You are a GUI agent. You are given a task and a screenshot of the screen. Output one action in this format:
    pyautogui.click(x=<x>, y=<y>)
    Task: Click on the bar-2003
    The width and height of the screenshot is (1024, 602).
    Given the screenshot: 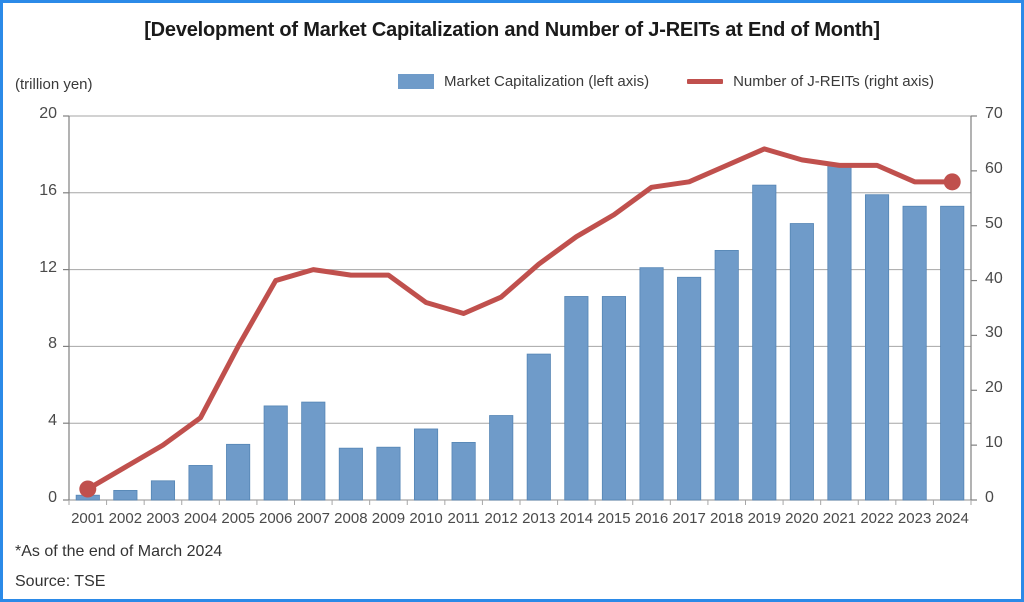 What is the action you would take?
    pyautogui.click(x=163, y=490)
    